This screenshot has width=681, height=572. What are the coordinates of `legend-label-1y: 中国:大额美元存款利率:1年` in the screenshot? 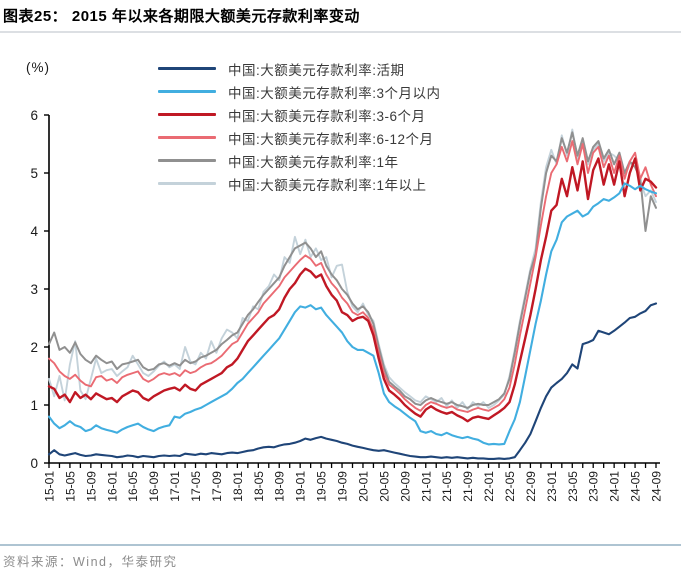 It's located at (313, 162).